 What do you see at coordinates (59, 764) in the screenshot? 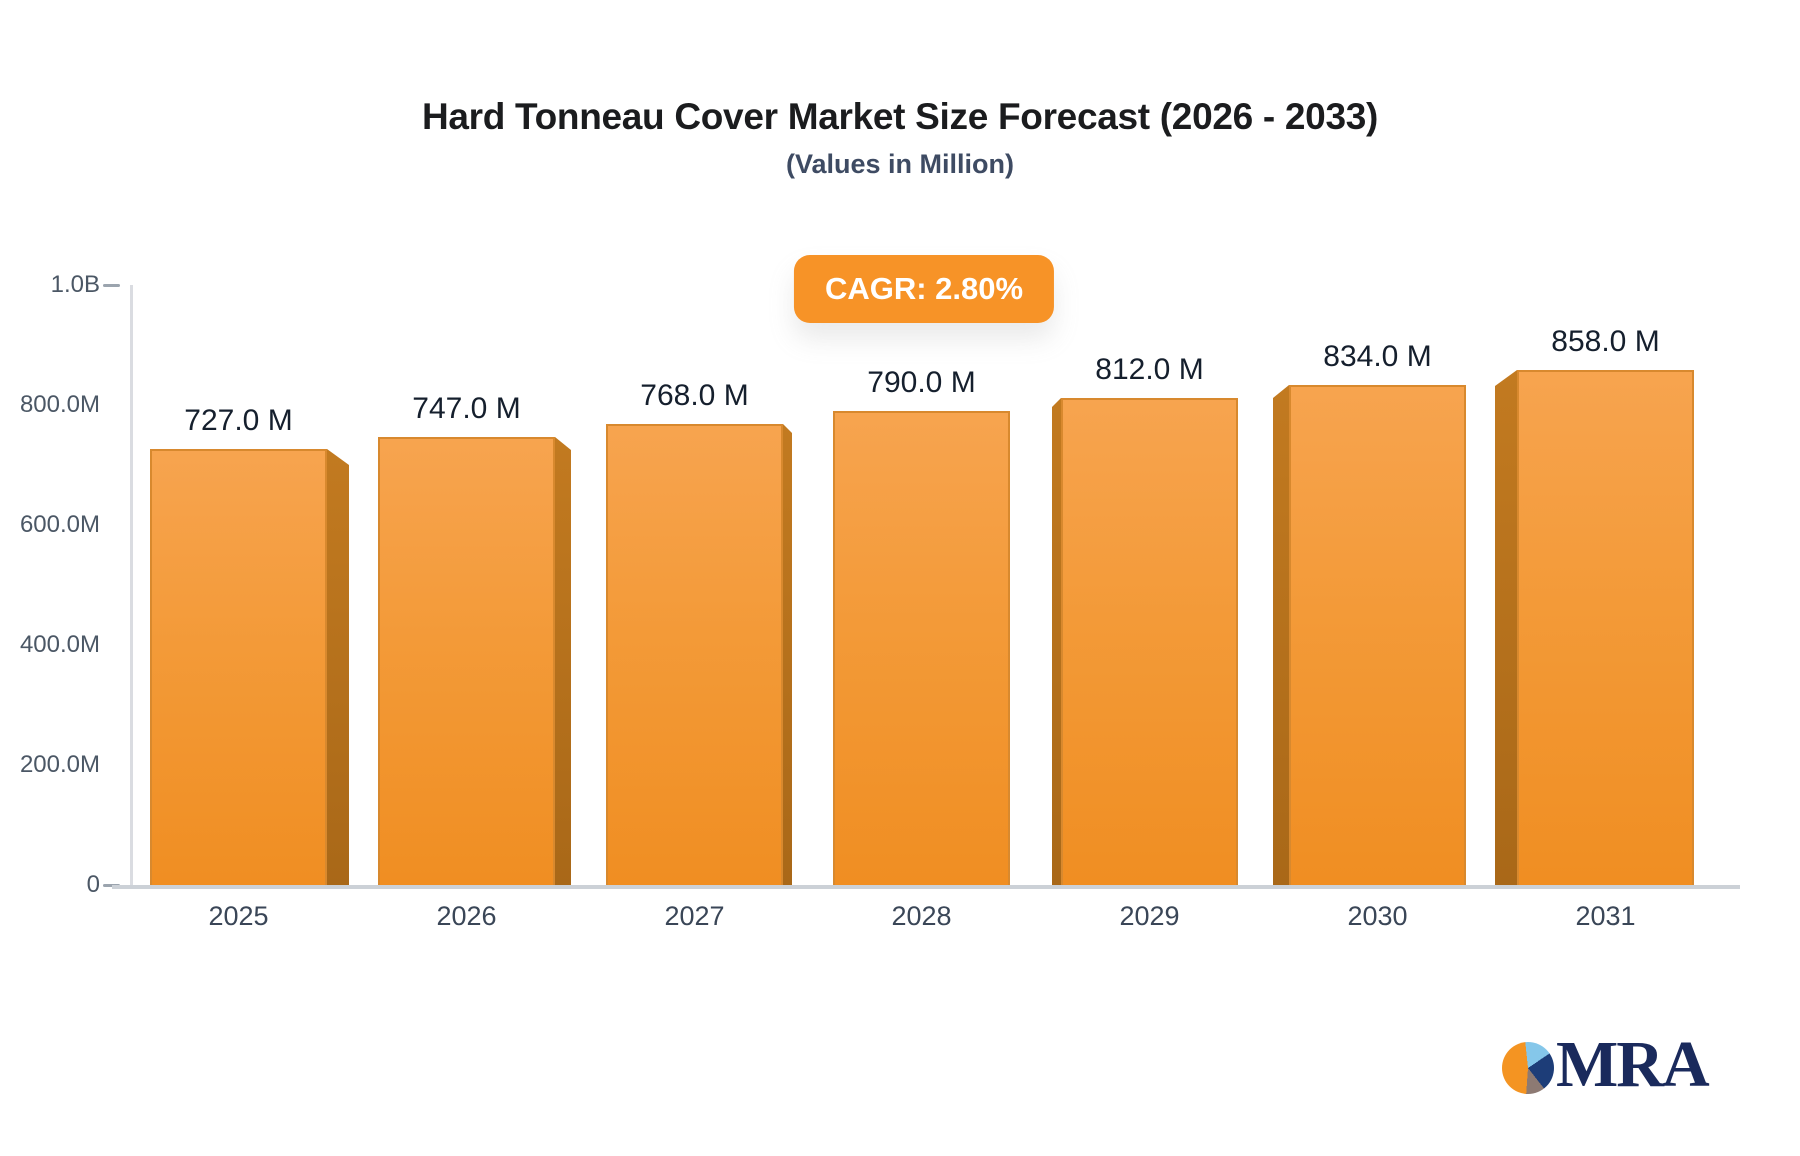
I see `y-axis-label: 200.0M` at bounding box center [59, 764].